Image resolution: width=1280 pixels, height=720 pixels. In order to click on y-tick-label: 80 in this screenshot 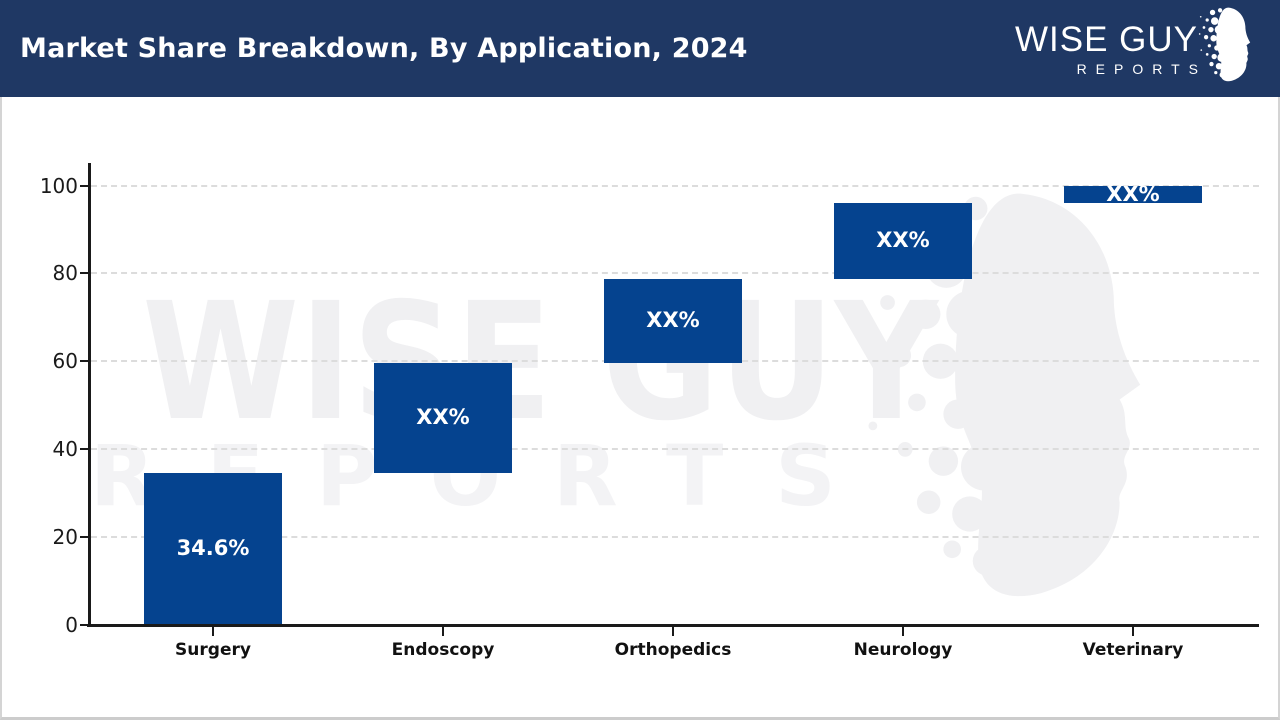, I will do `click(65, 273)`.